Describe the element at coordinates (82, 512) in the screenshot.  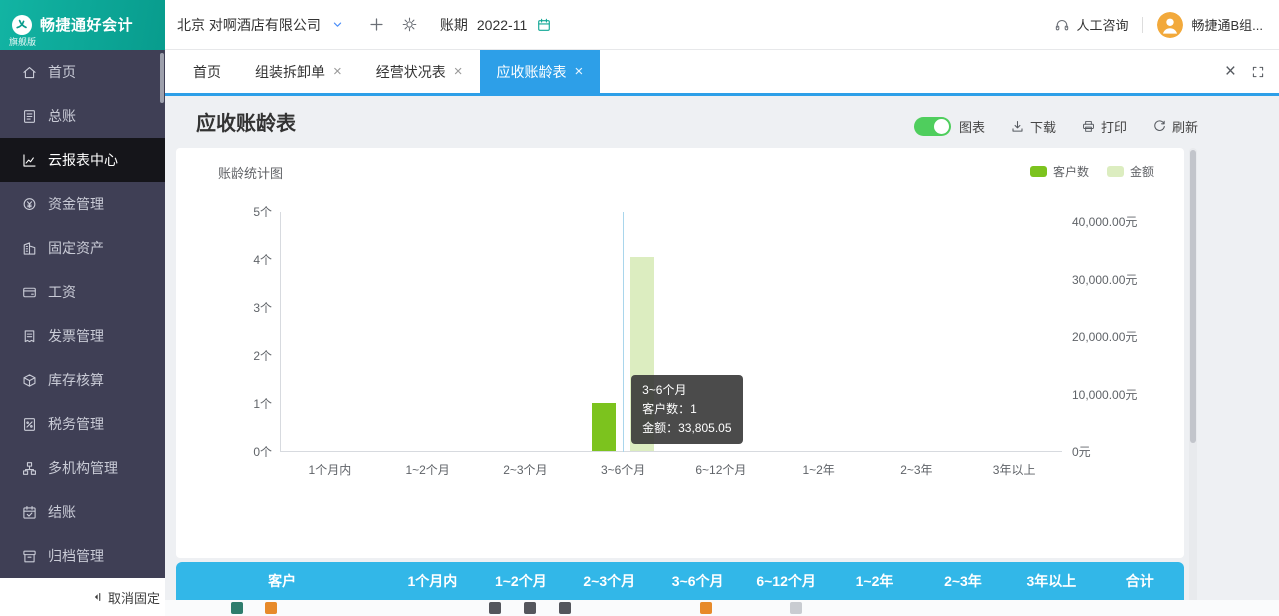
I see `sidebar-item-closing: 结账` at that location.